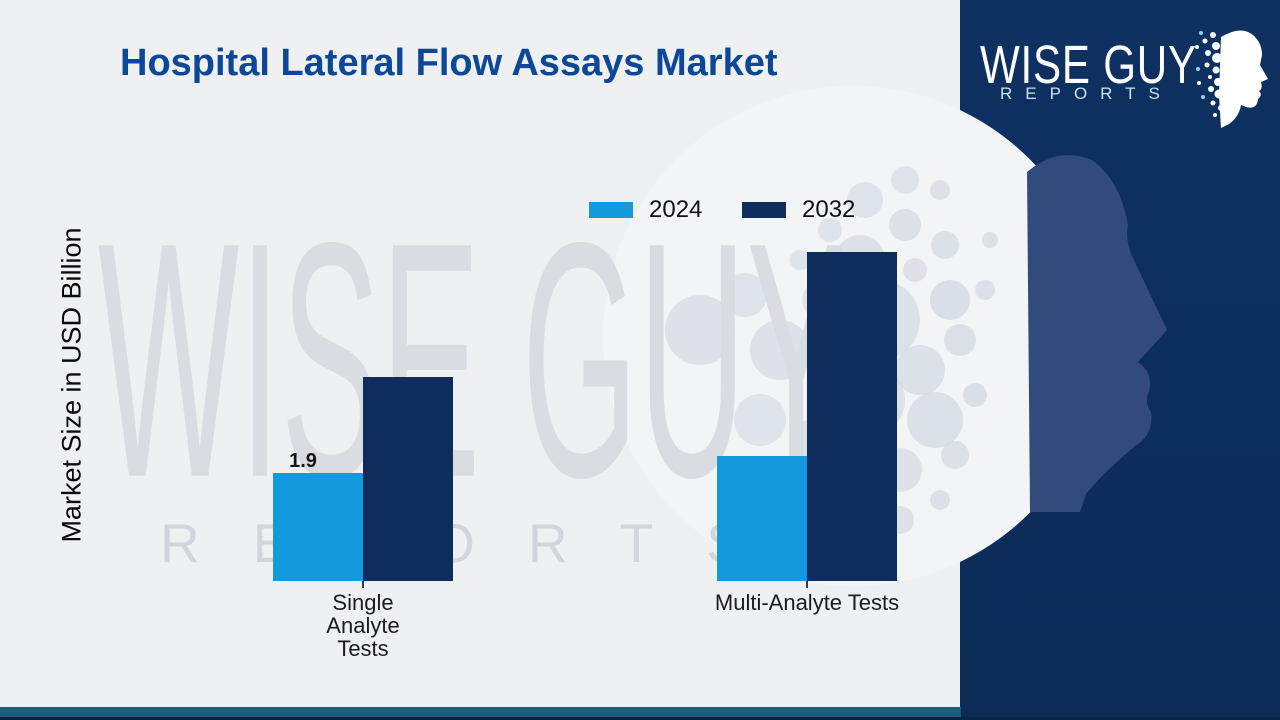  I want to click on face-profile-silhouette, so click(1097, 333).